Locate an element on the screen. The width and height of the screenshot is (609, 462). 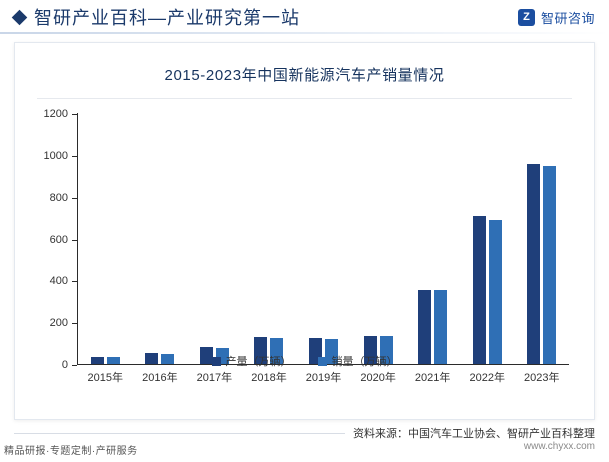
diamond-icon is located at coordinates (19, 17).